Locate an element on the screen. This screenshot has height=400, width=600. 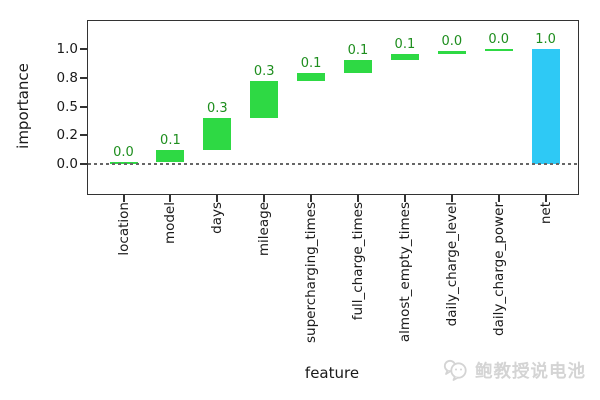
x-tick-label-net: net is located at coordinates (545, 213).